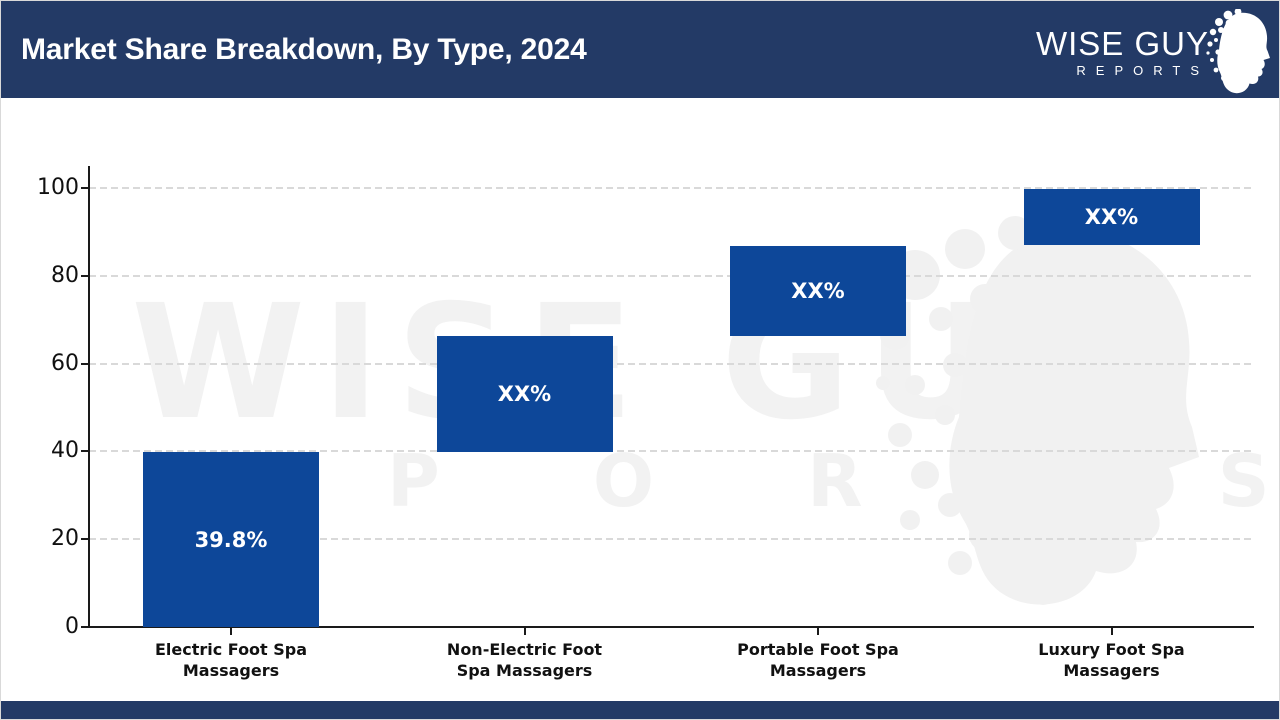  What do you see at coordinates (89, 397) in the screenshot?
I see `y-axis-line` at bounding box center [89, 397].